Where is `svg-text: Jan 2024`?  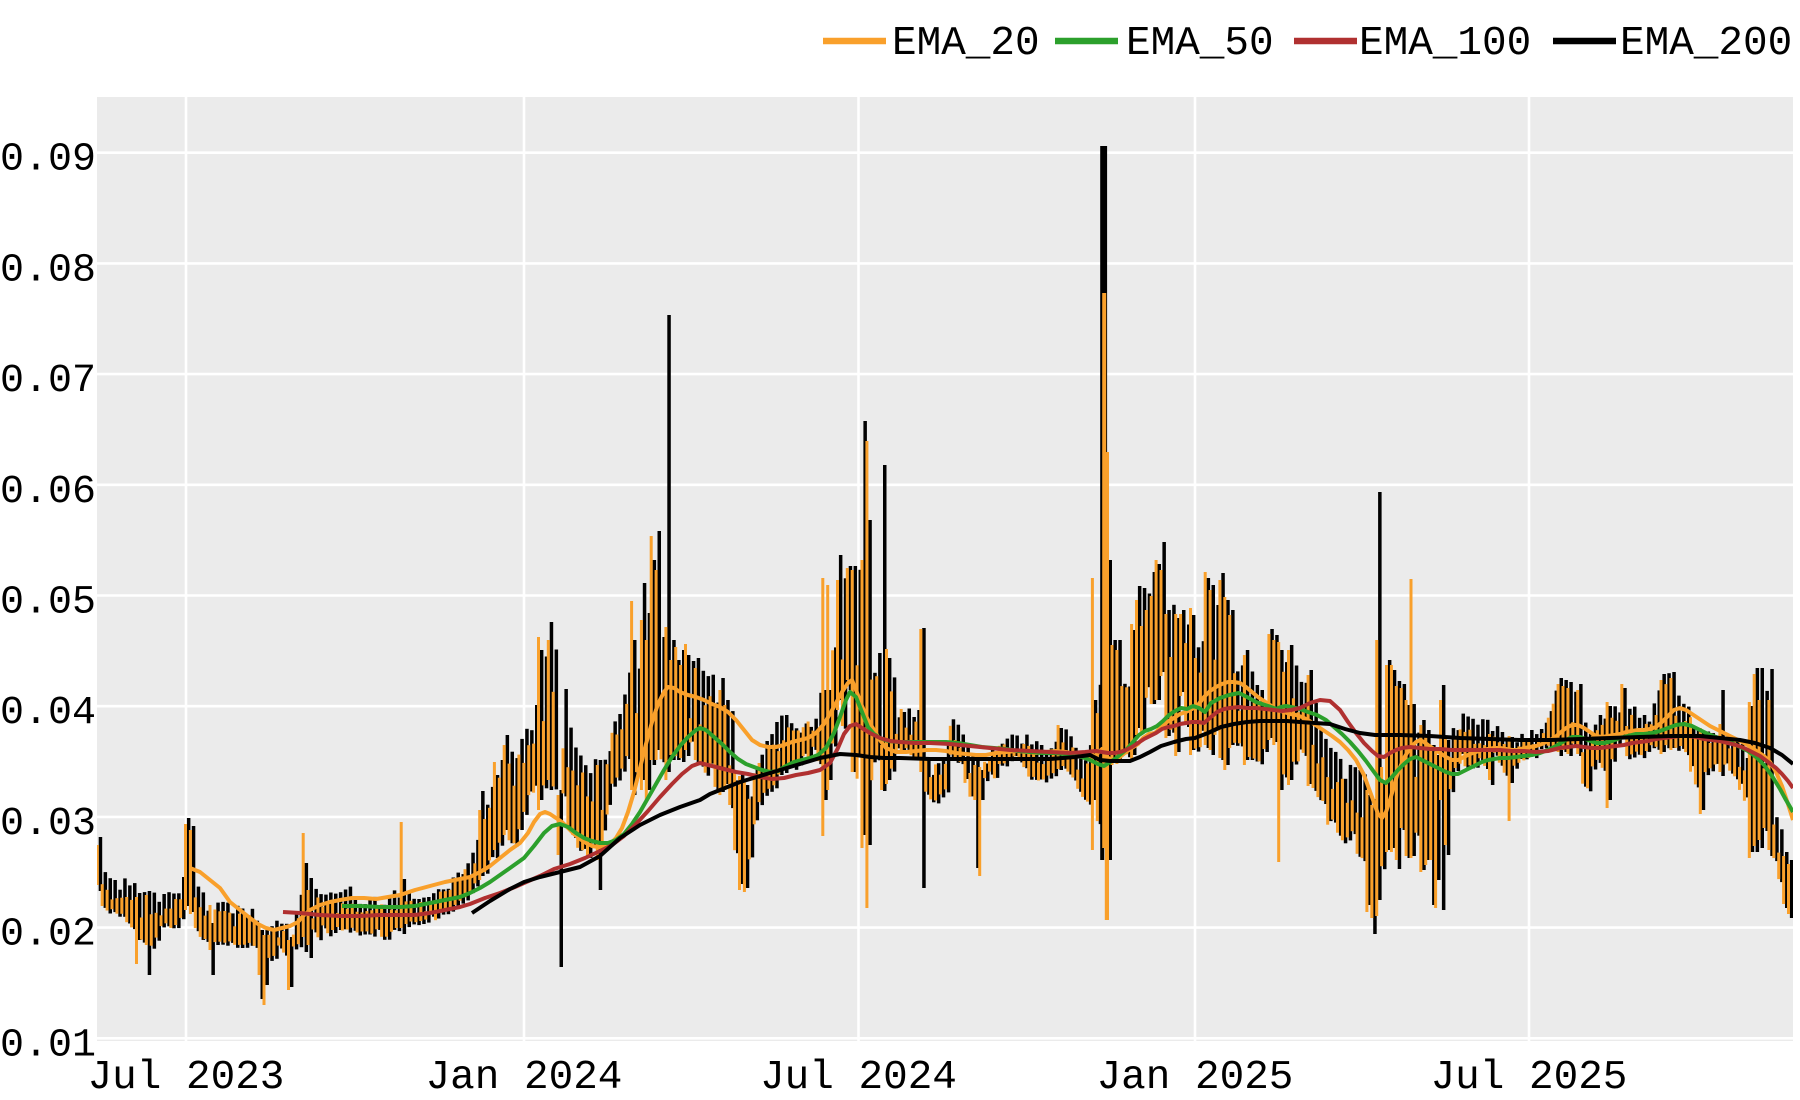 svg-text: Jan 2024 is located at coordinates (524, 1077).